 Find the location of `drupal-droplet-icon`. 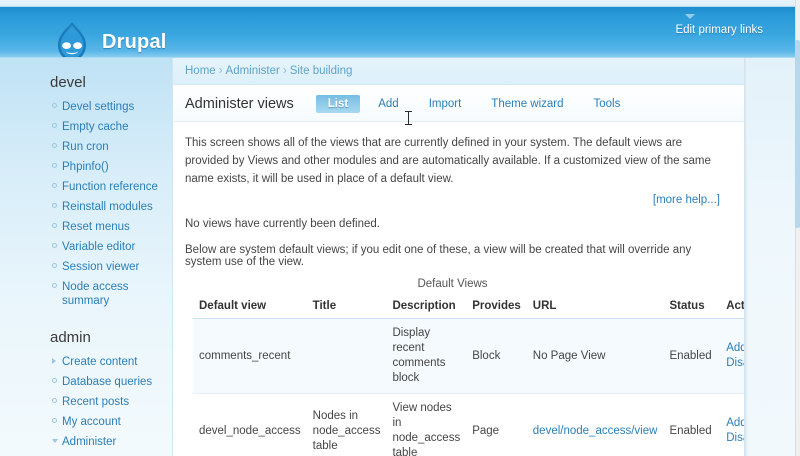

drupal-droplet-icon is located at coordinates (72, 42).